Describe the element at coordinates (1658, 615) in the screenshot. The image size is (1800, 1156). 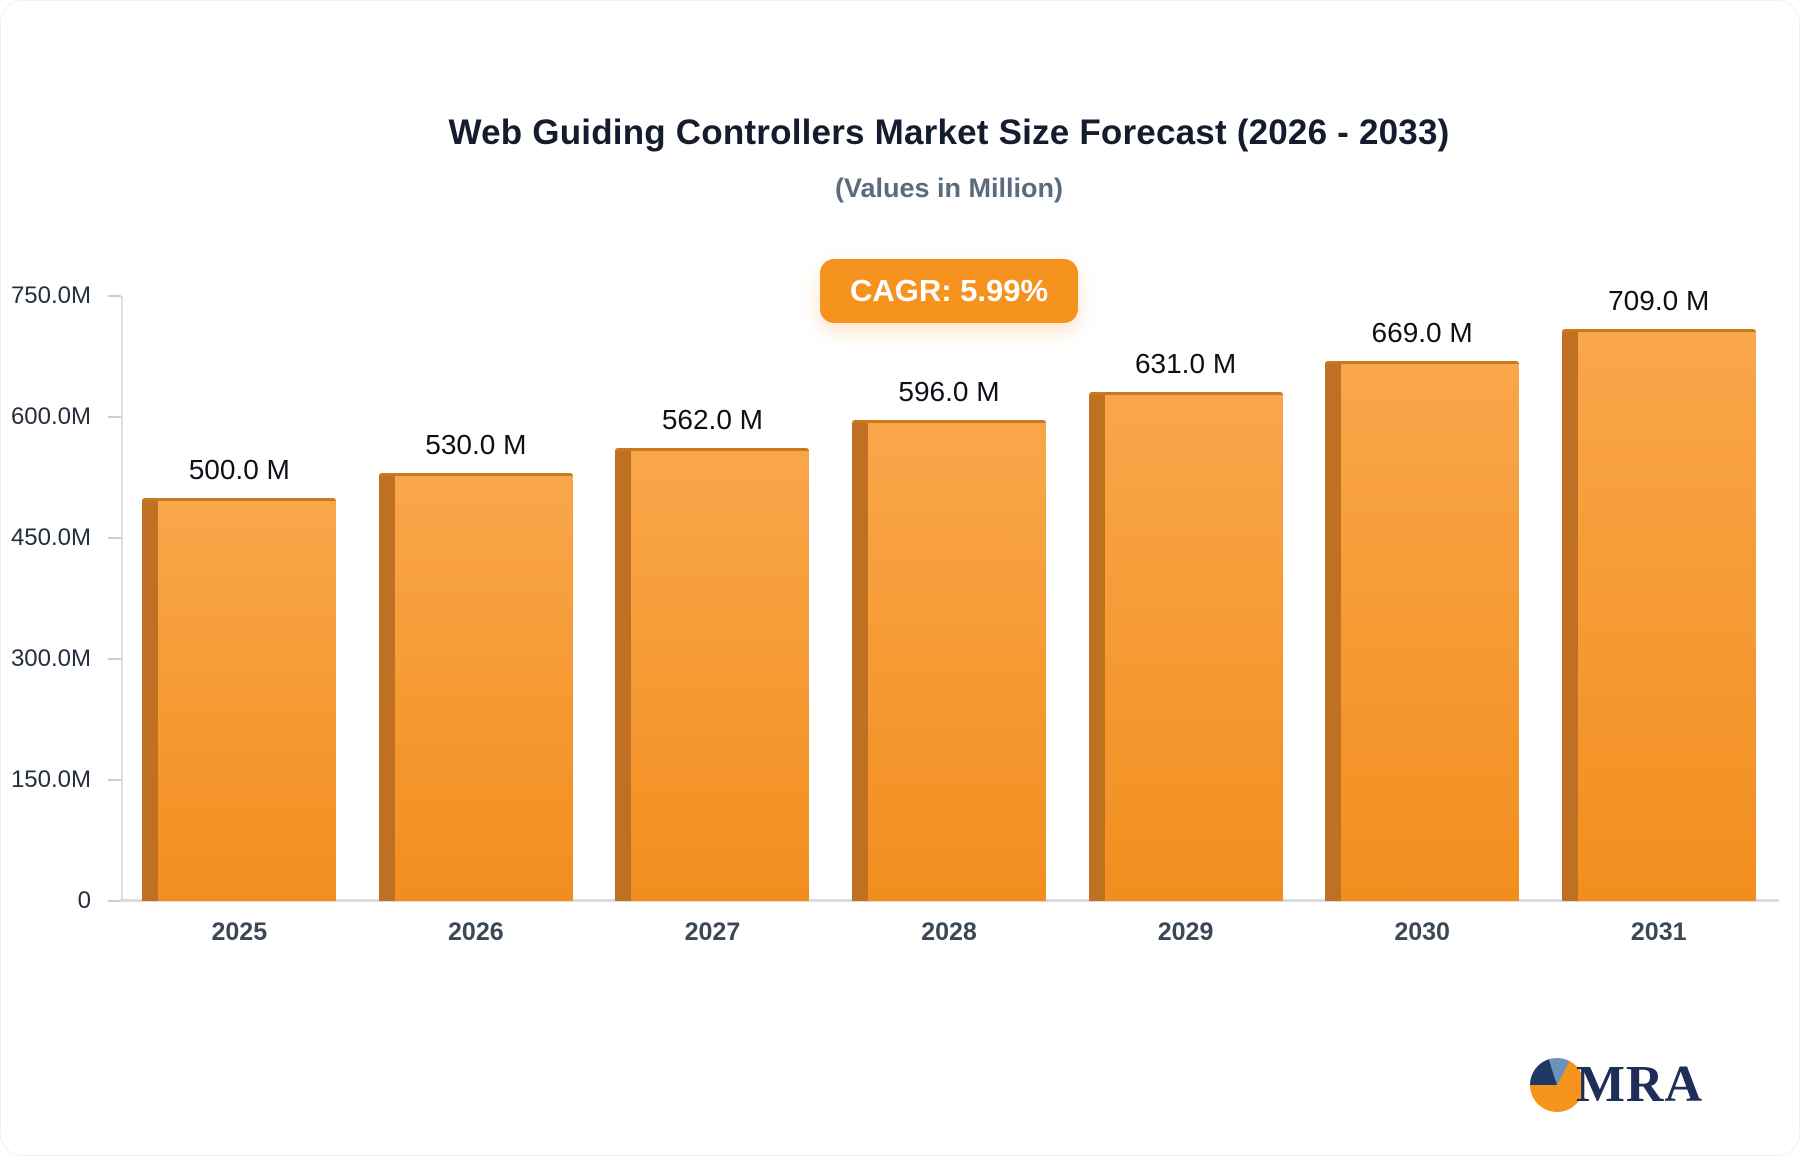
I see `bar-2031` at that location.